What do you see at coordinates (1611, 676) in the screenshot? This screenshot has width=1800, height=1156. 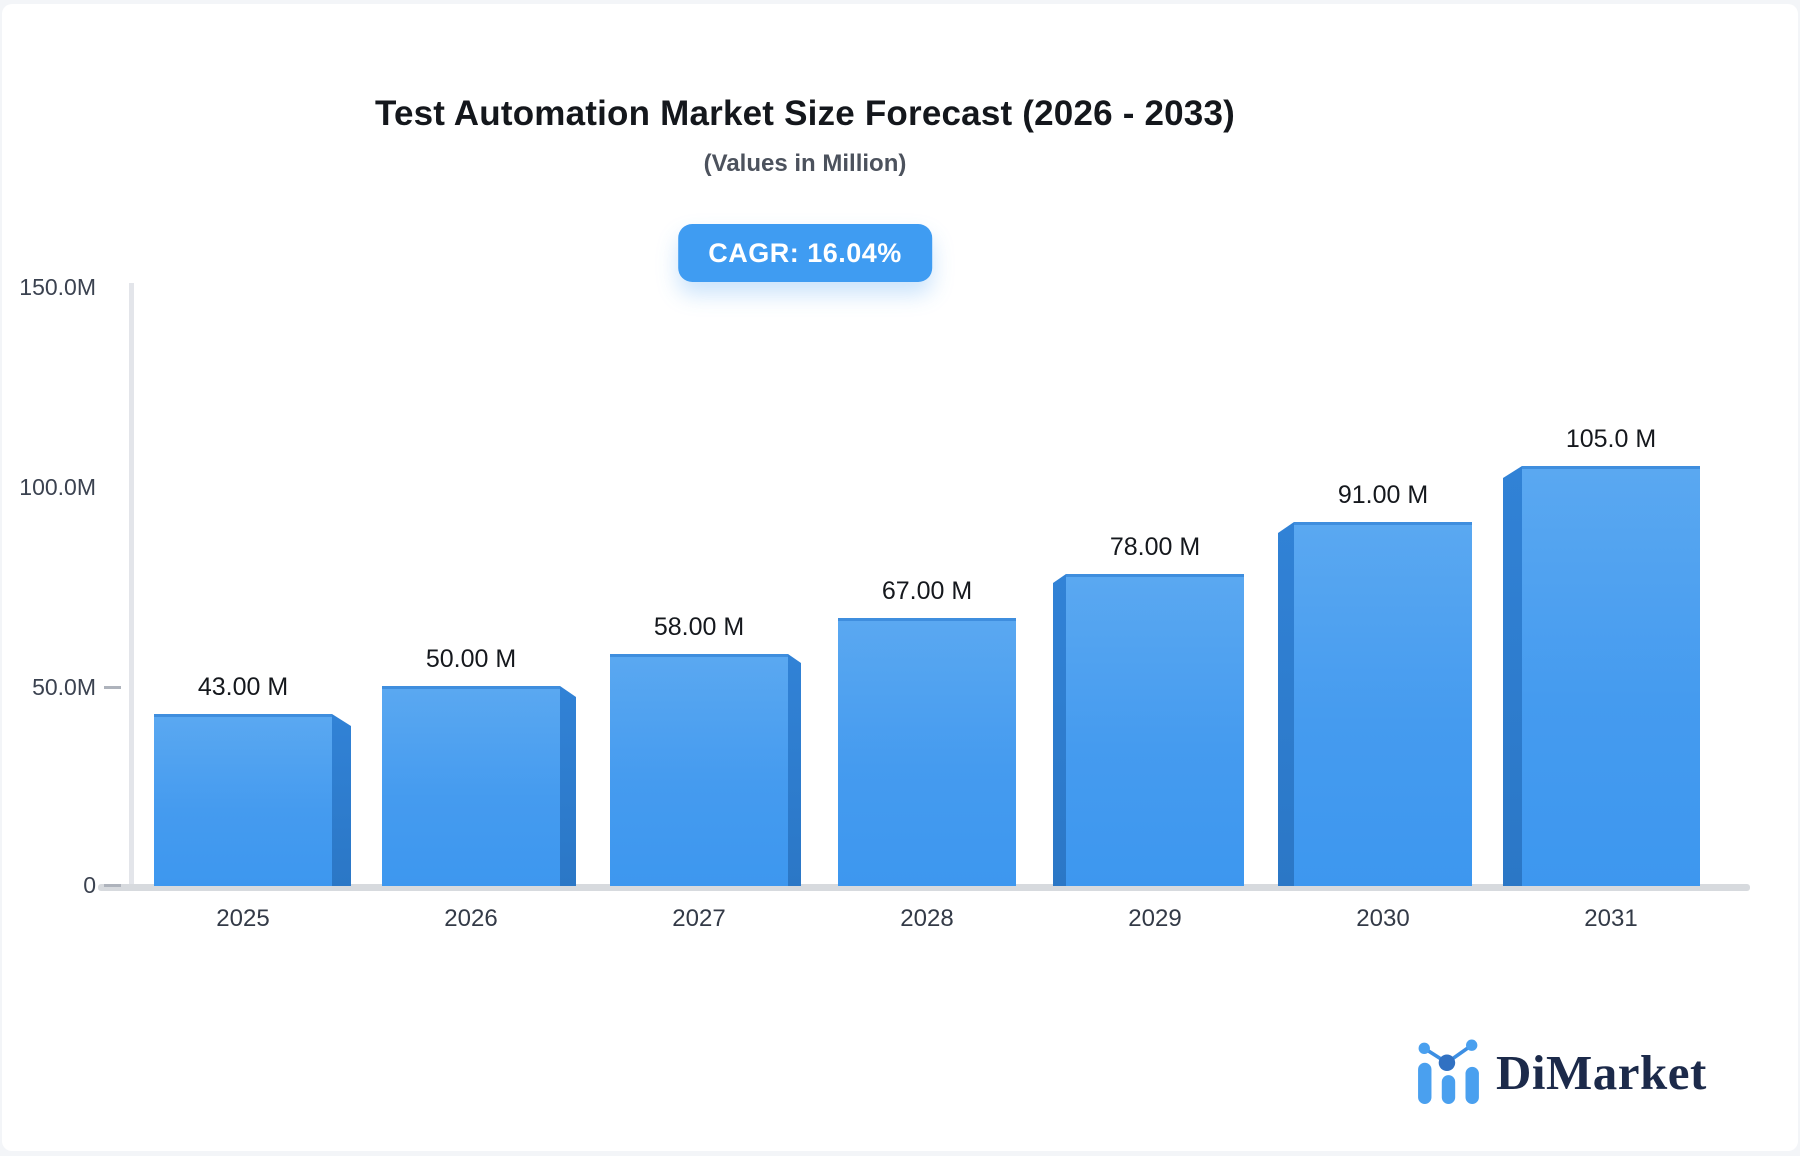 I see `bar-2031` at bounding box center [1611, 676].